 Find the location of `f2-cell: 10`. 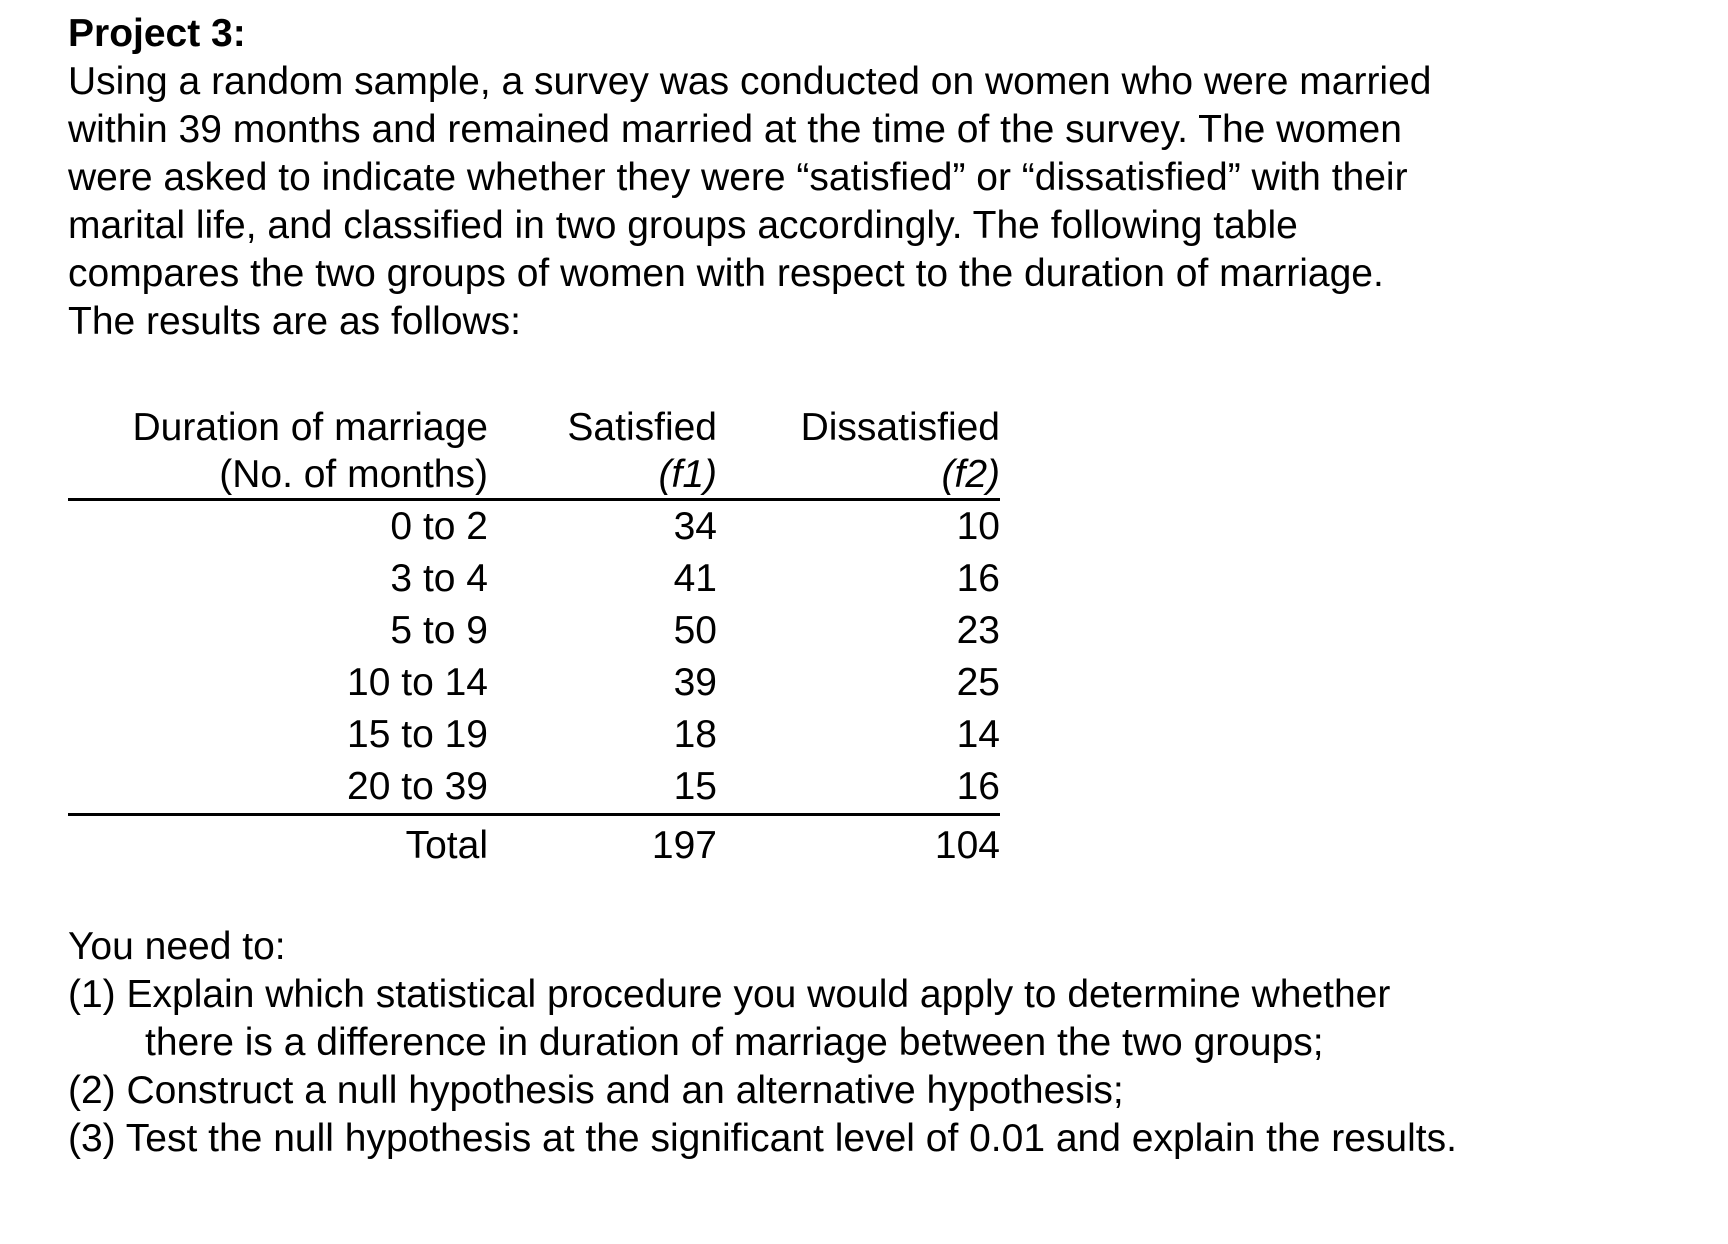

f2-cell: 10 is located at coordinates (978, 526).